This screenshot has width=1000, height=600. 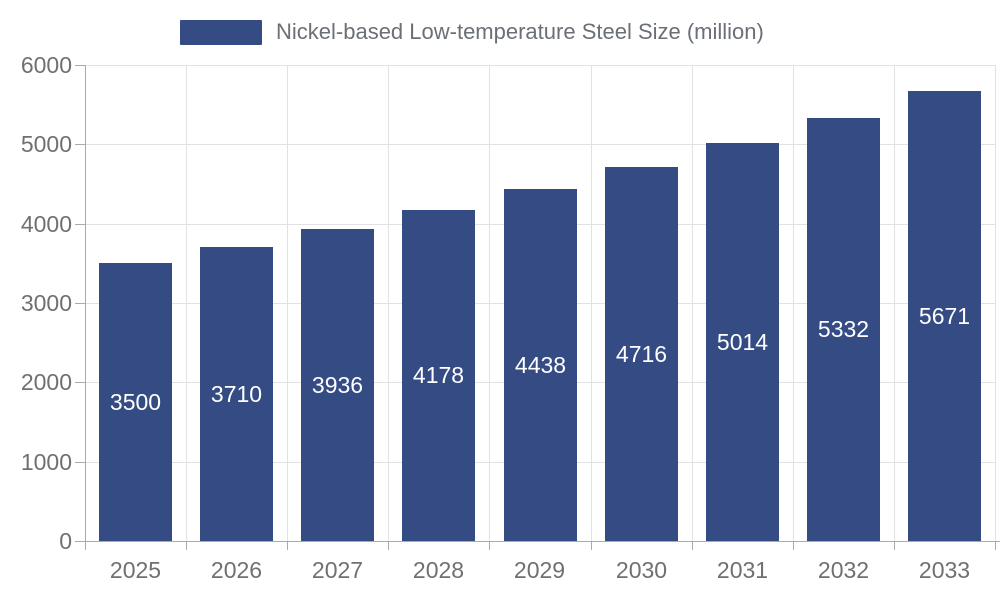 I want to click on y-axis-tick-label: 4000, so click(x=46, y=224).